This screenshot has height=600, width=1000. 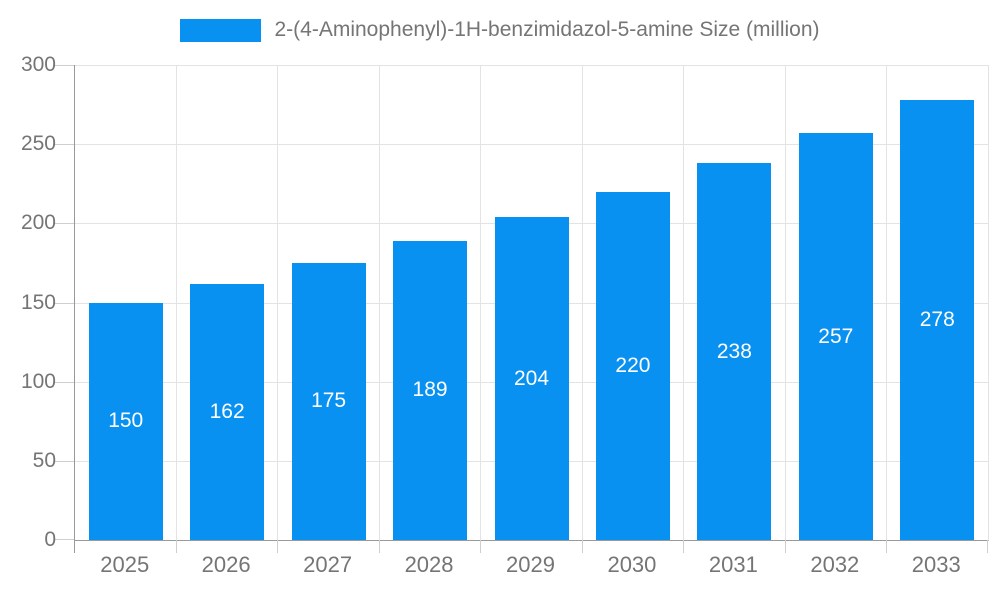 I want to click on x-tick-label: 2032, so click(x=835, y=564).